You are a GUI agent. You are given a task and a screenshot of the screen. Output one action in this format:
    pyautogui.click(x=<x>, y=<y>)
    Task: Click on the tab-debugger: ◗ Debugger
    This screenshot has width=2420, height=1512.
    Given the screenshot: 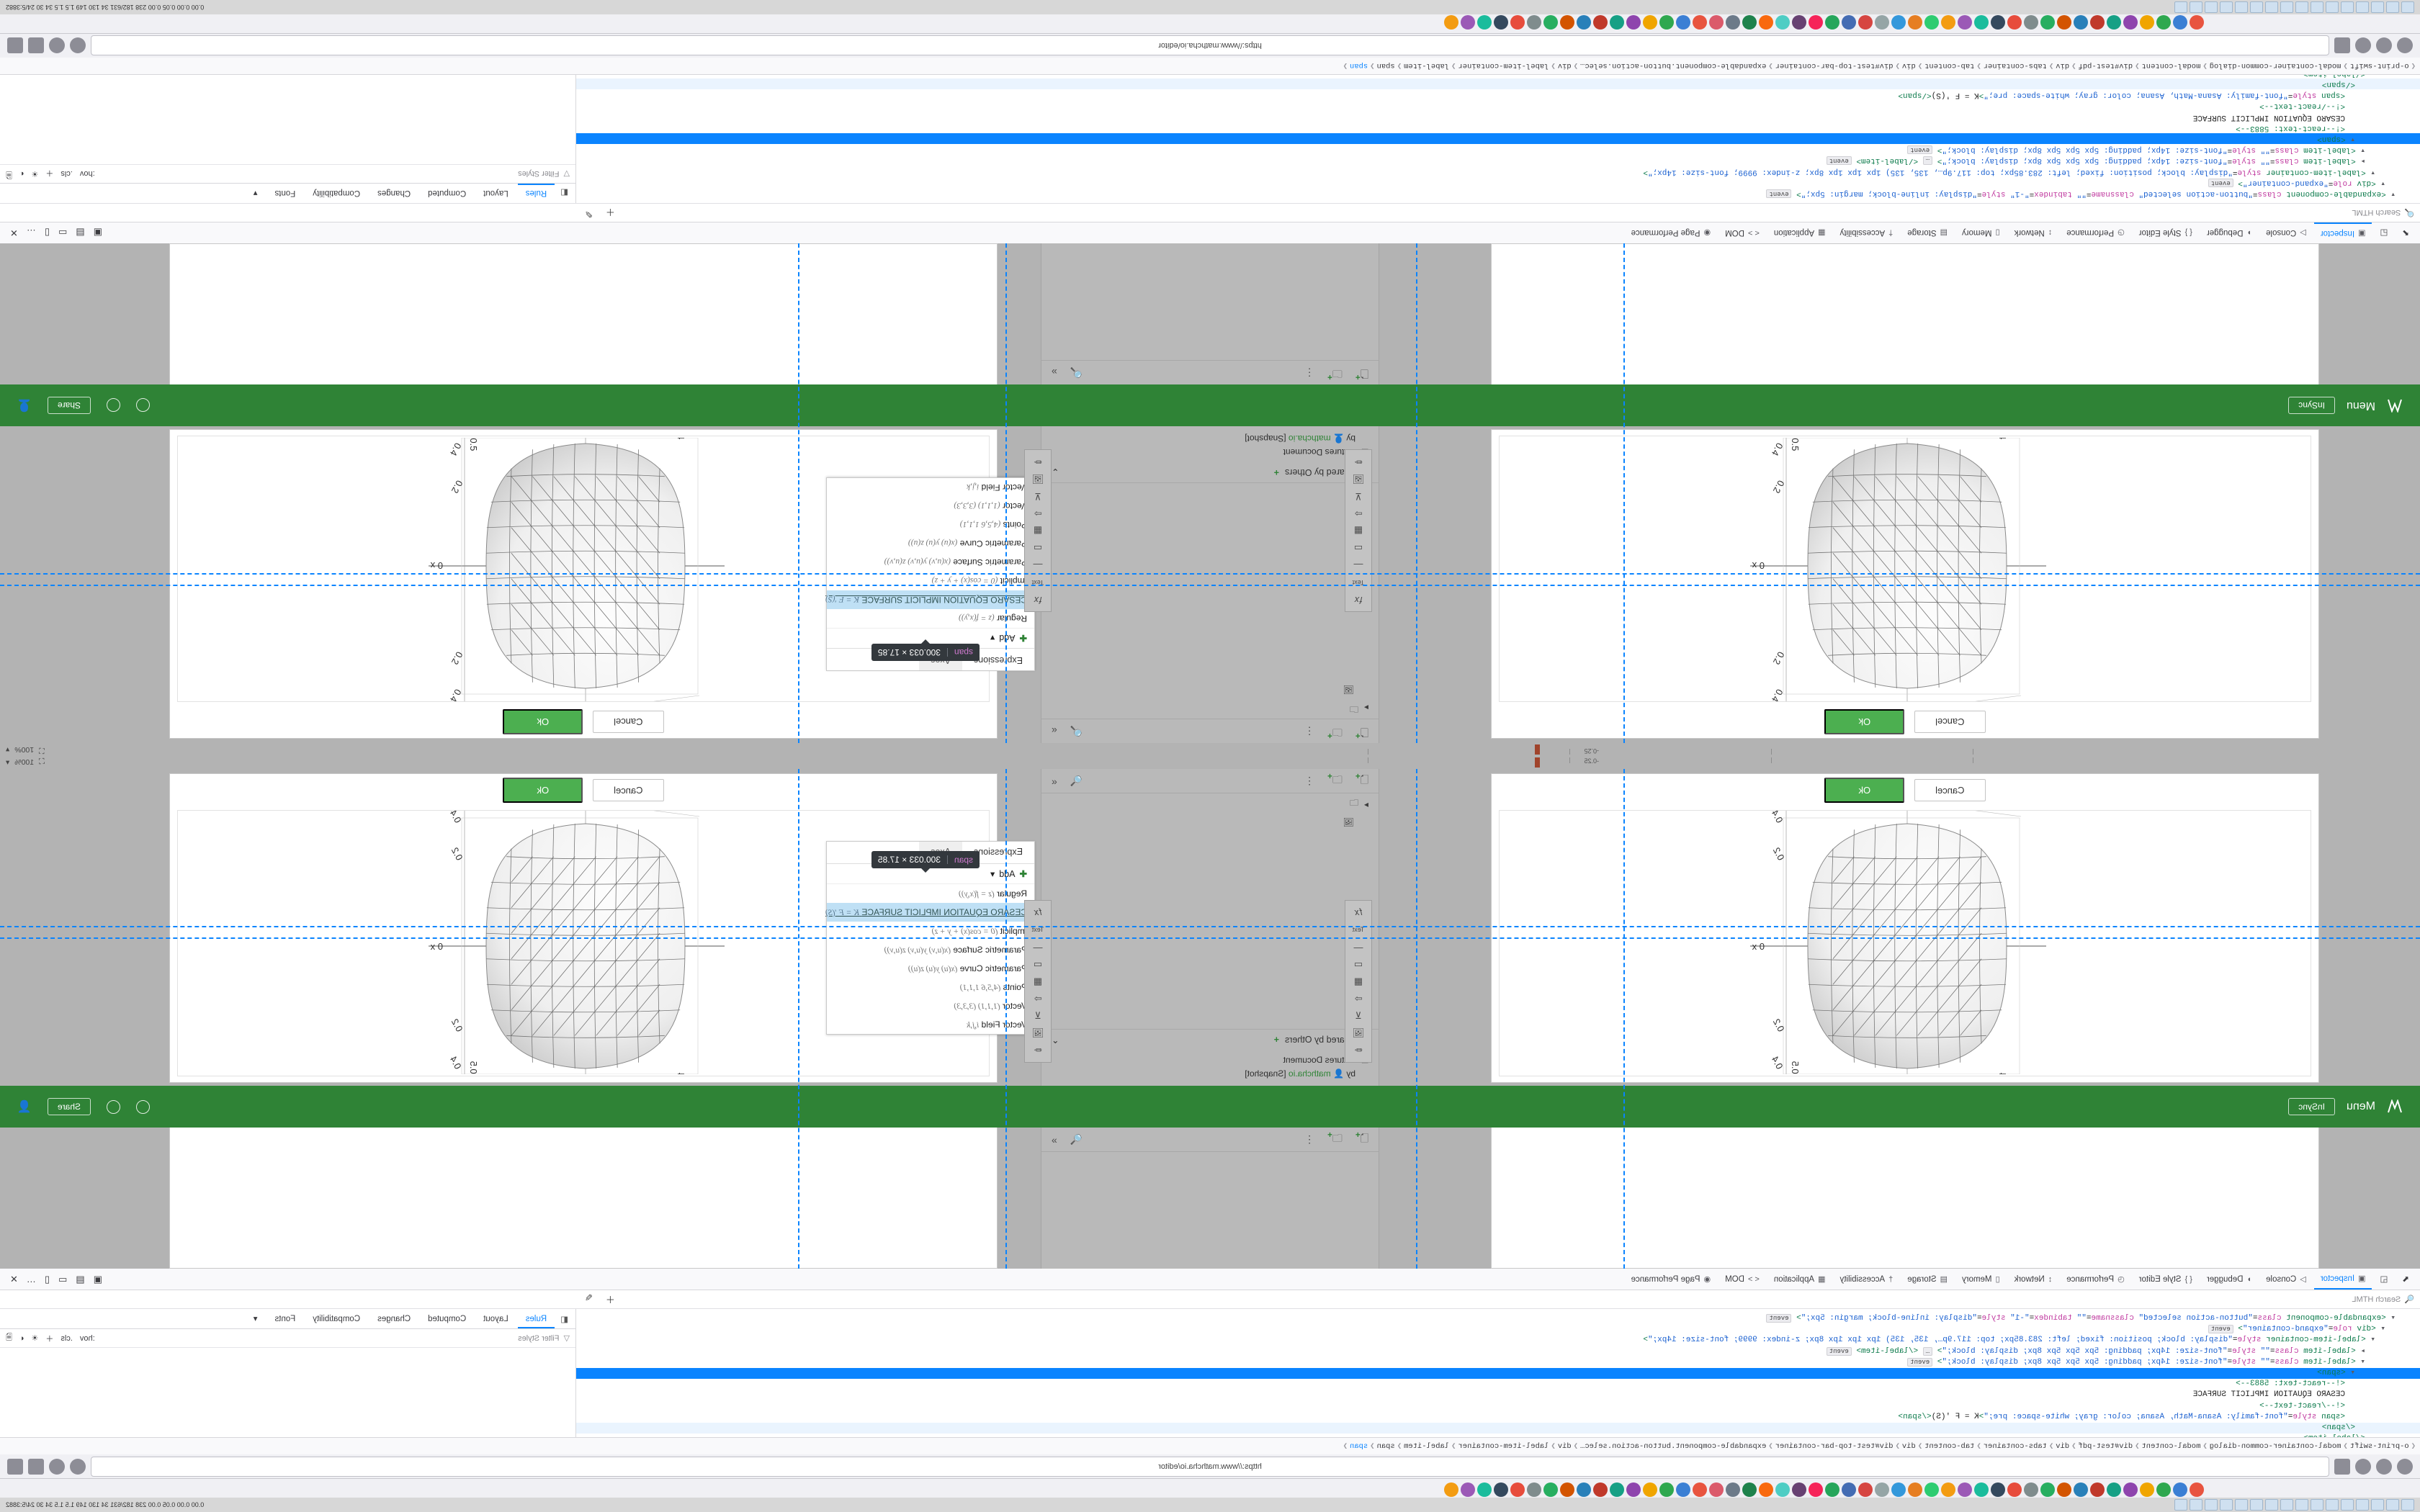 What is the action you would take?
    pyautogui.click(x=2229, y=1279)
    